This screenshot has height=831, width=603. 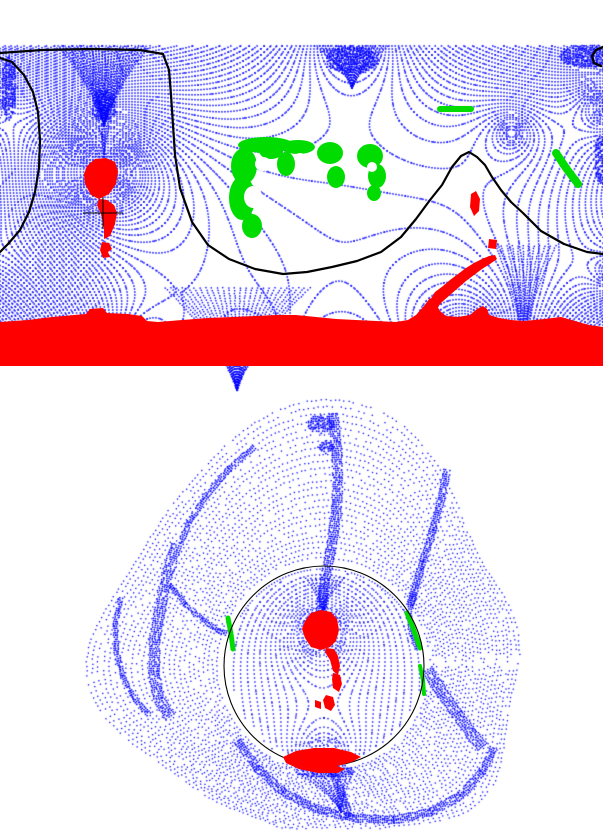 What do you see at coordinates (324, 666) in the screenshot?
I see `solar-disk-limb` at bounding box center [324, 666].